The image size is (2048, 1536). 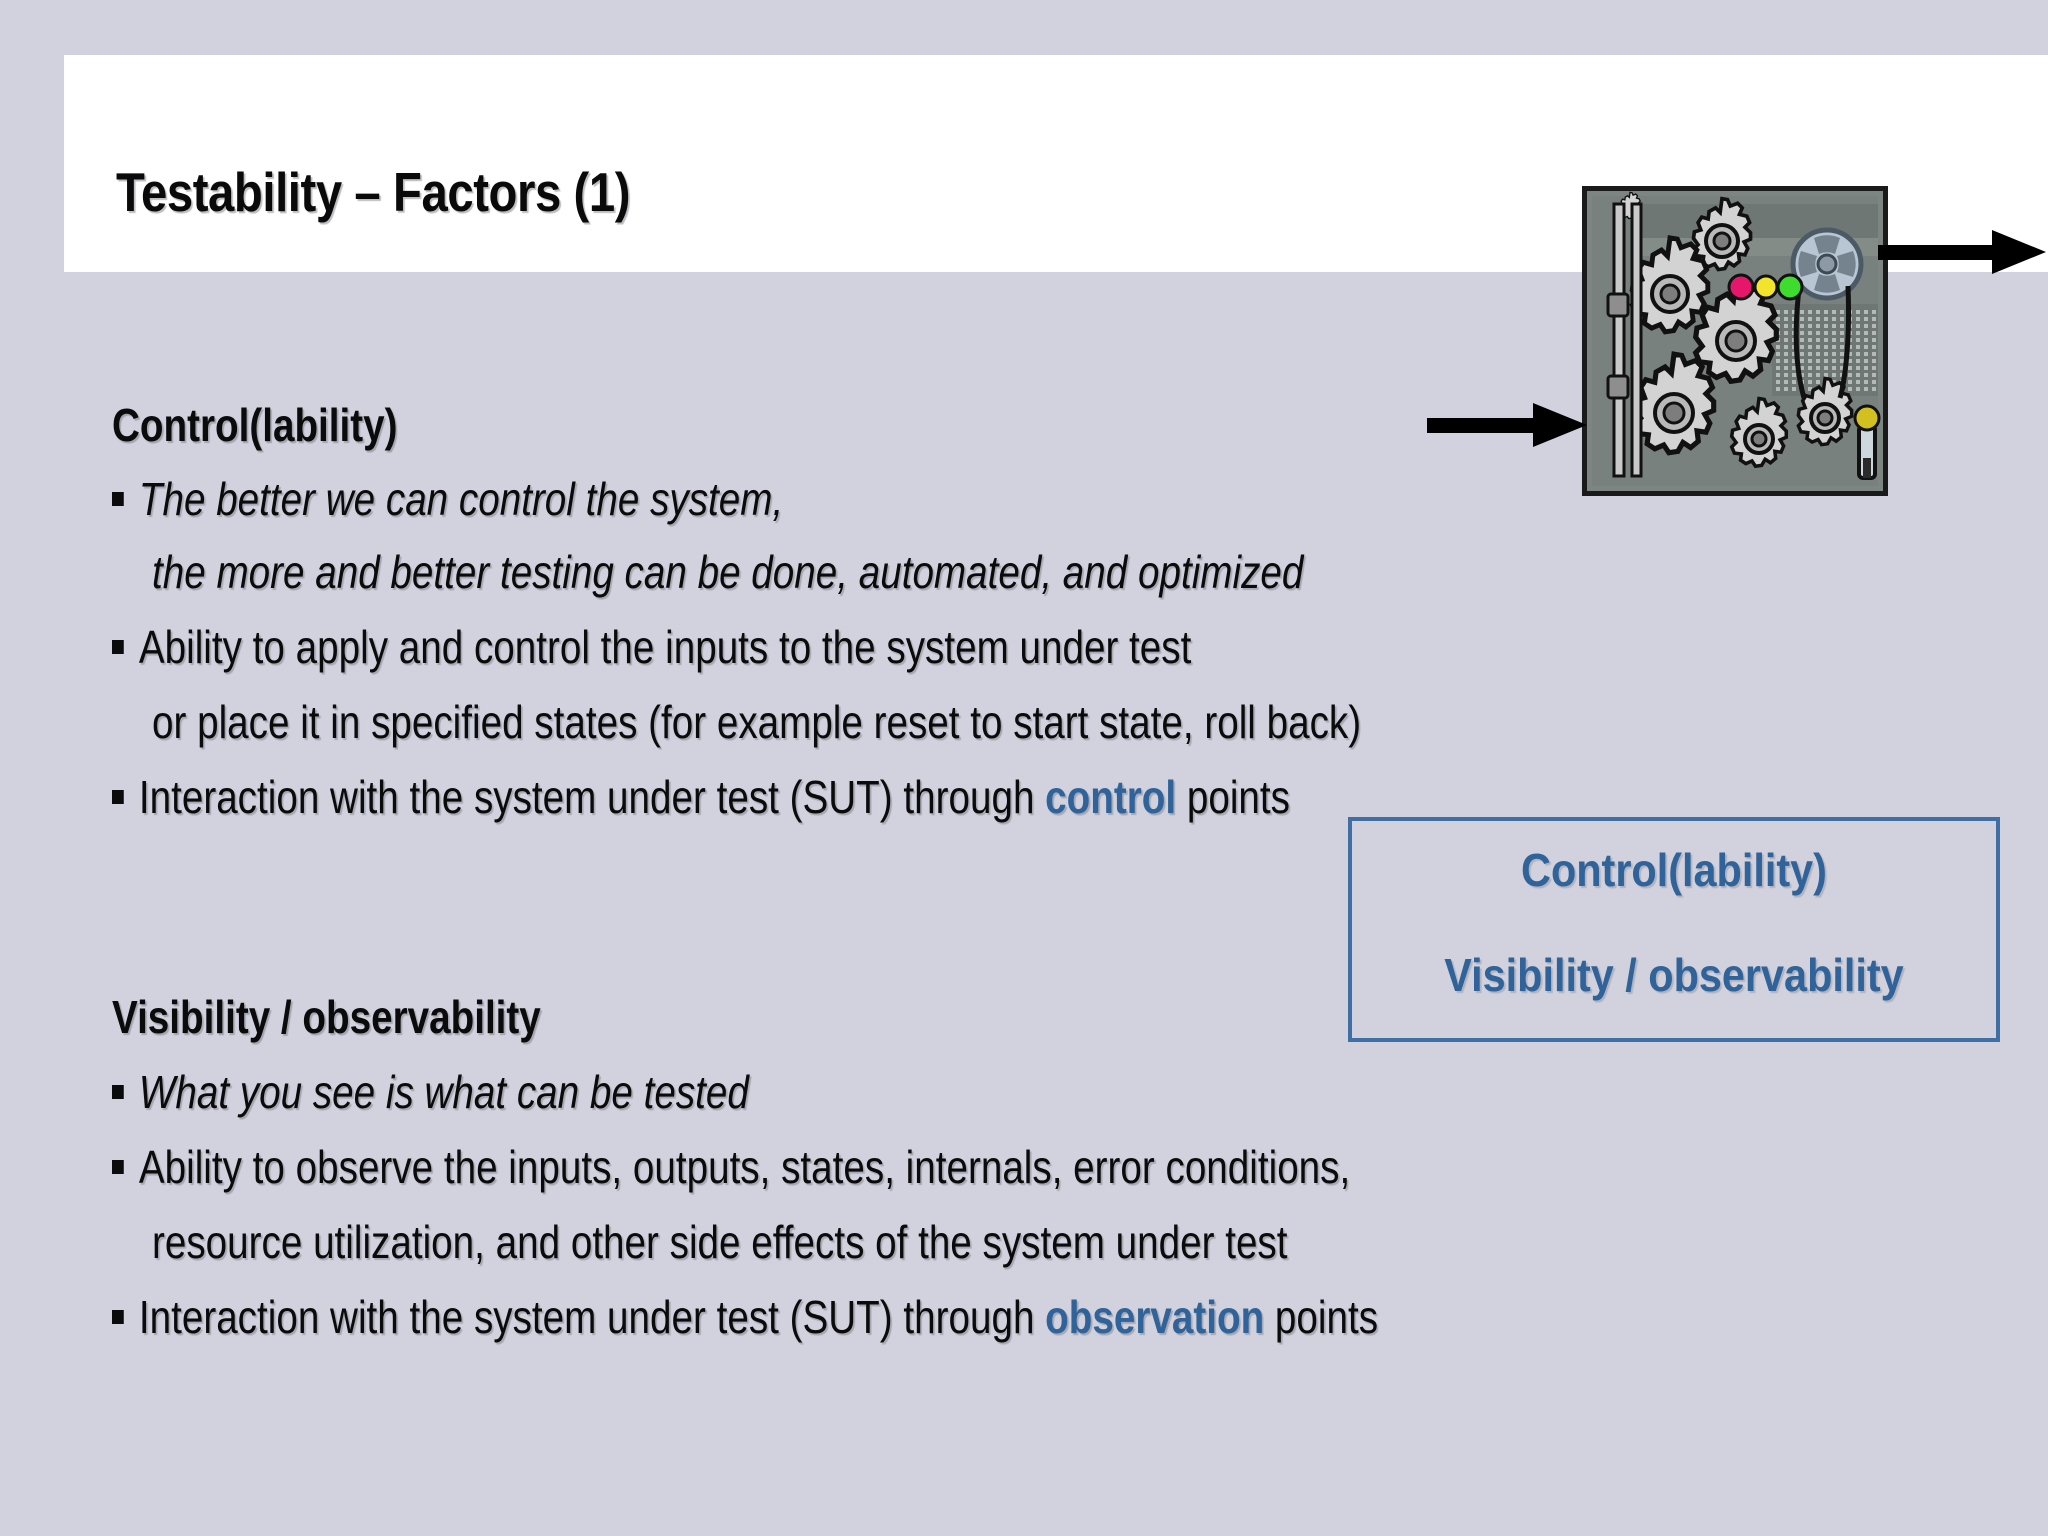 I want to click on gear-machine-illustration, so click(x=1735, y=341).